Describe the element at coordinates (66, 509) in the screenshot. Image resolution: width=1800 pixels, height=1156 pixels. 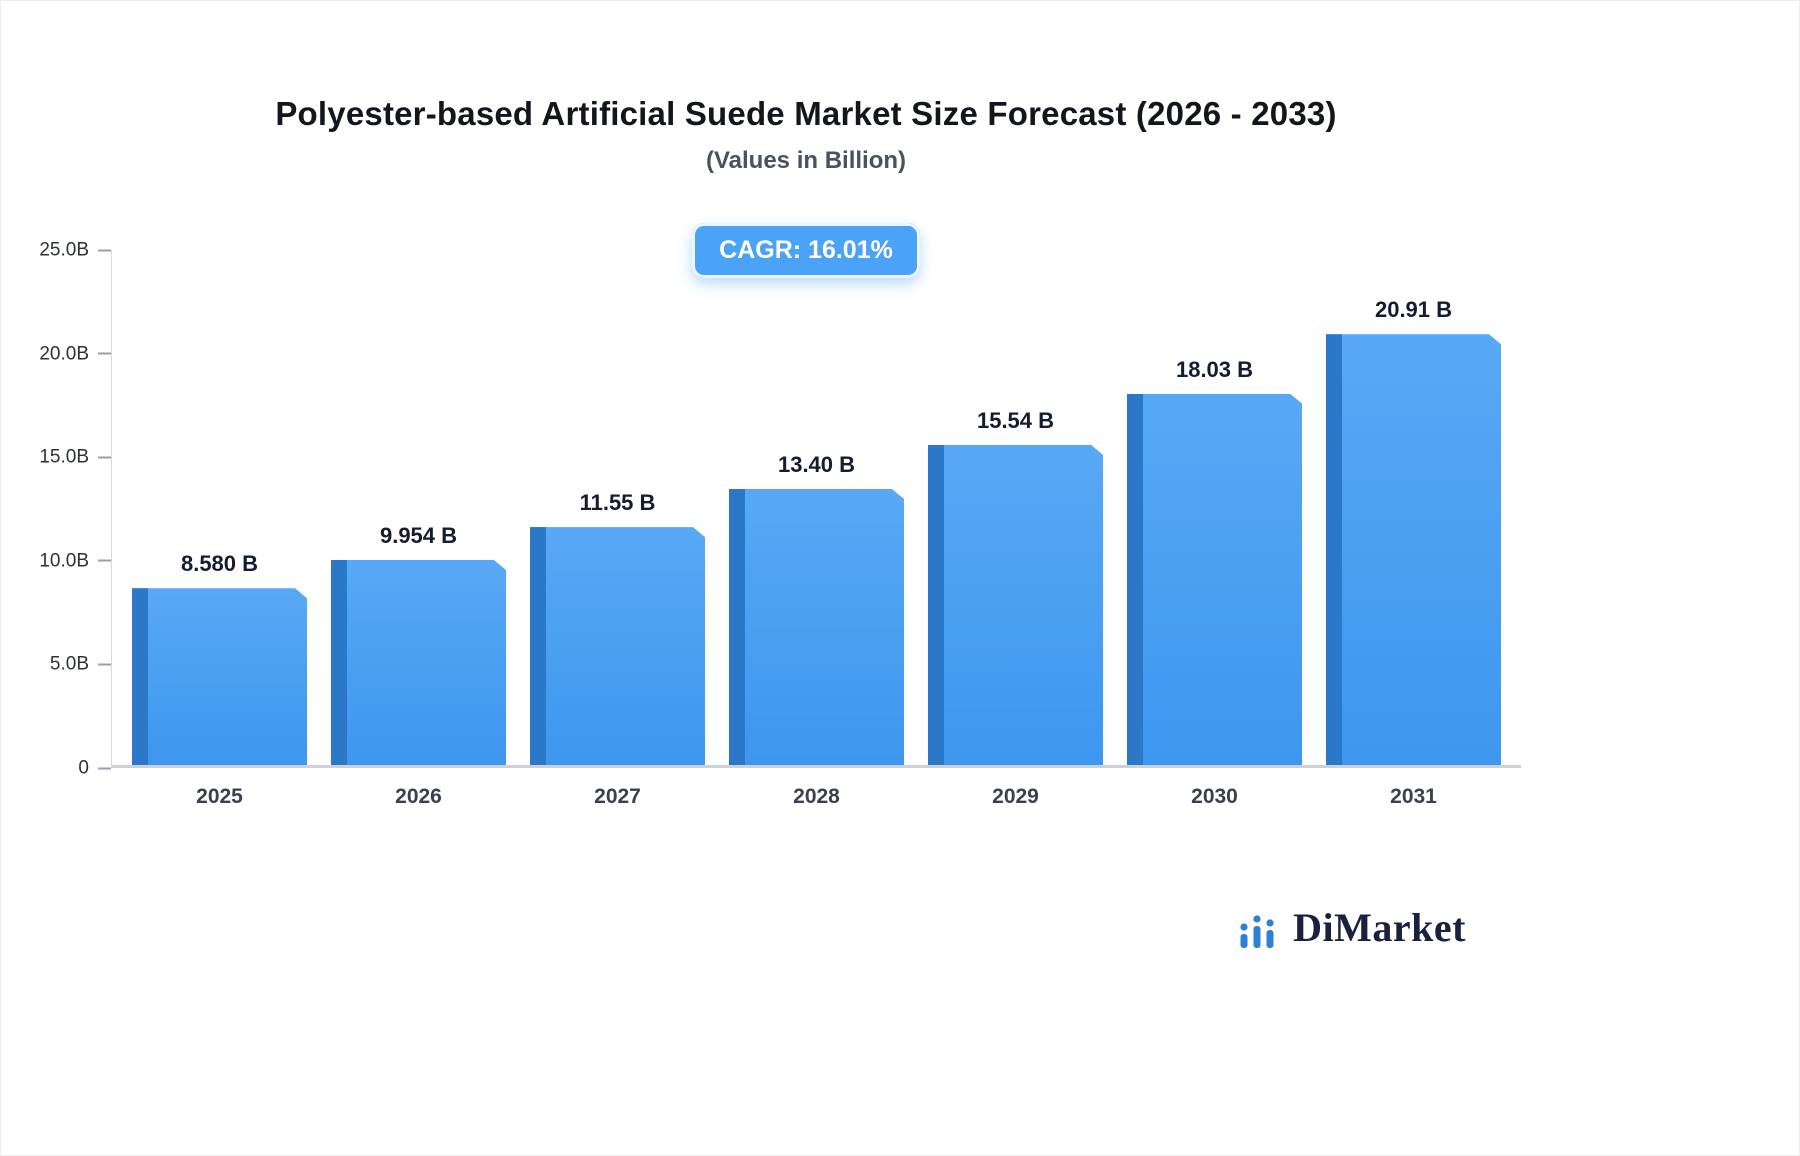
I see `y-axis: 25.0B 20.0B 15.0B 10.0B 5.0B 0` at that location.